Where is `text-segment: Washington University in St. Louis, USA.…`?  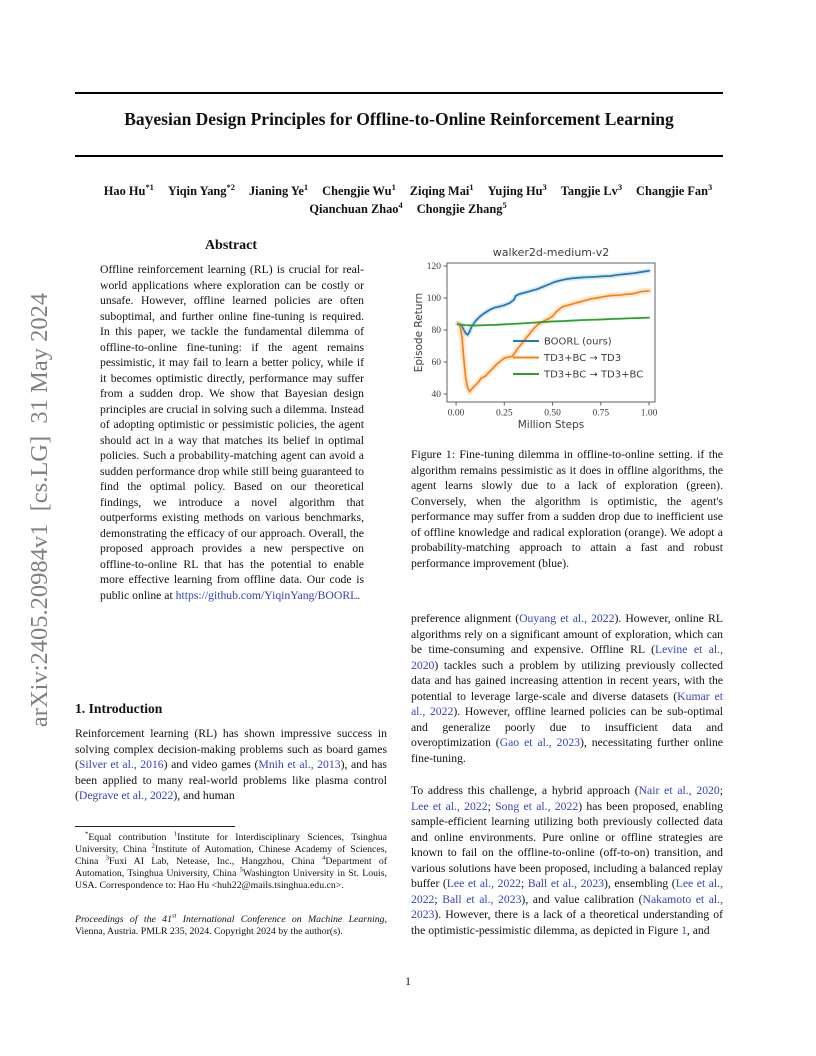 text-segment: Washington University in St. Louis, USA.… is located at coordinates (231, 880).